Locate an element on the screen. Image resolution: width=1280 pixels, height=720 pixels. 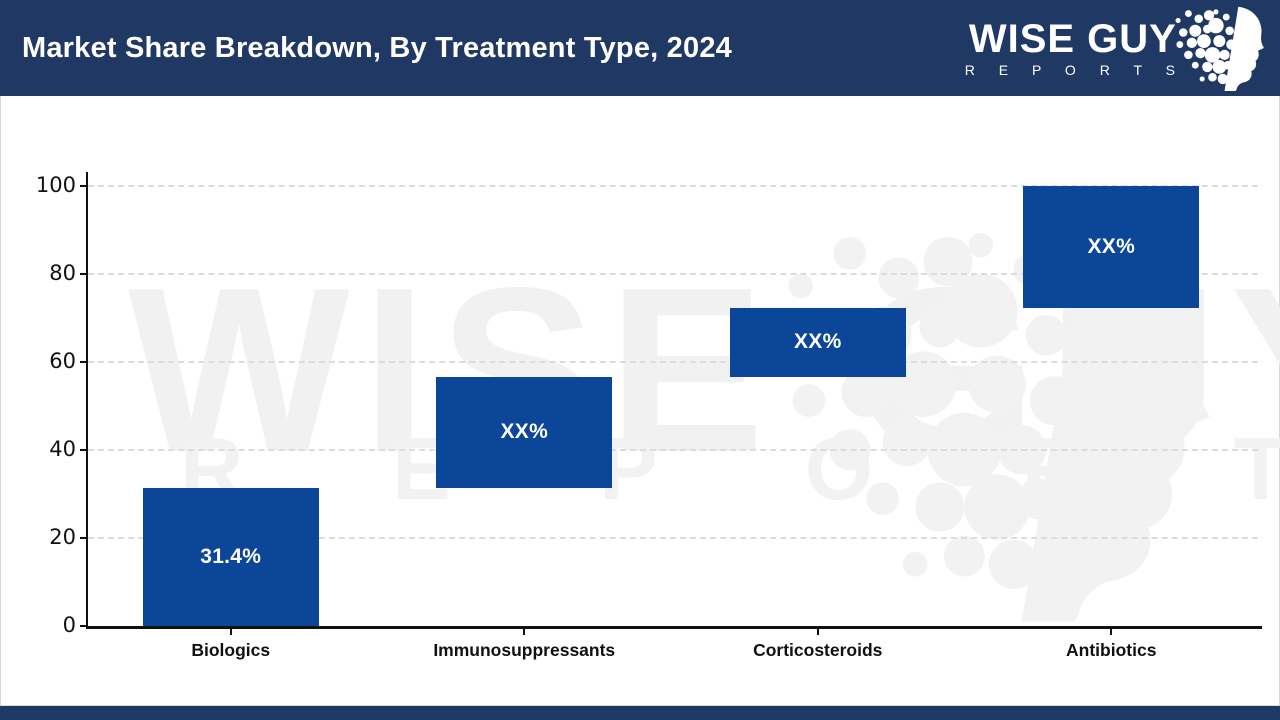
y-axis-tick-label: 100 is located at coordinates (55, 185).